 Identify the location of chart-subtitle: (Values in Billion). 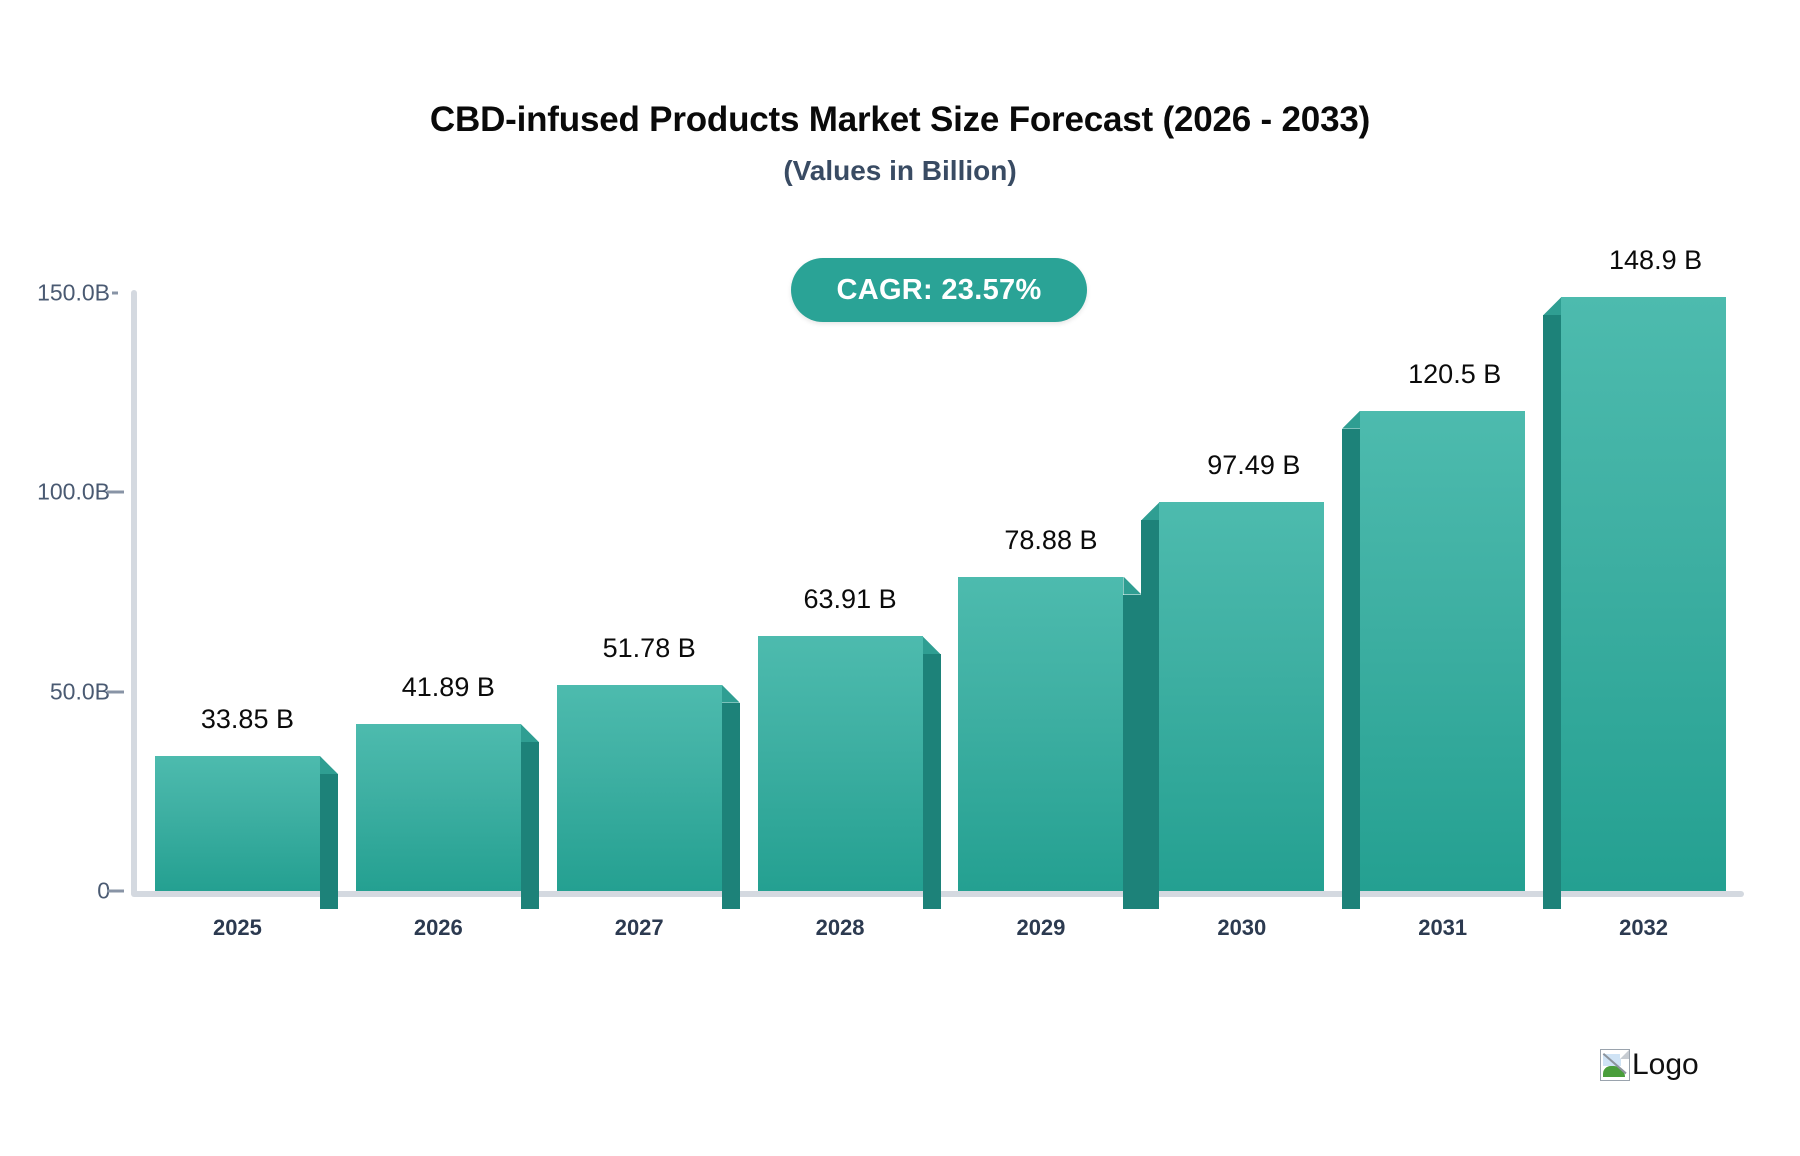
(900, 171).